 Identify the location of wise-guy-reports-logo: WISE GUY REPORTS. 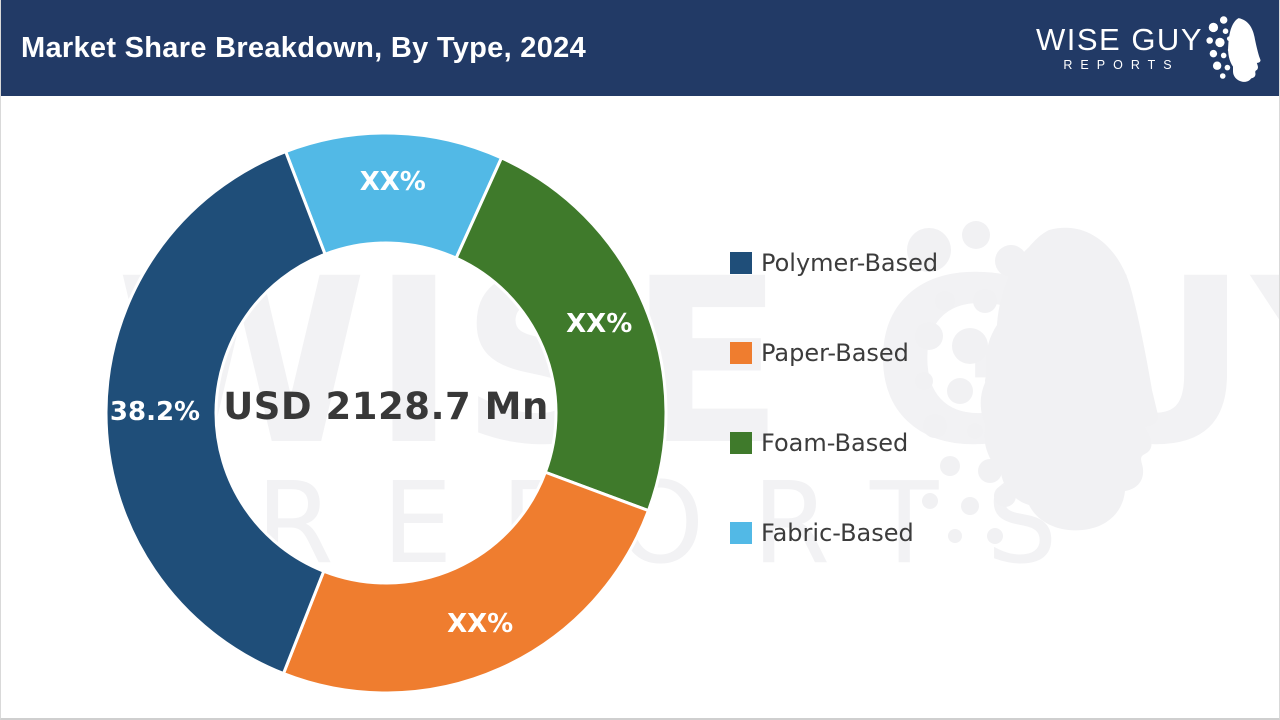
(1148, 48).